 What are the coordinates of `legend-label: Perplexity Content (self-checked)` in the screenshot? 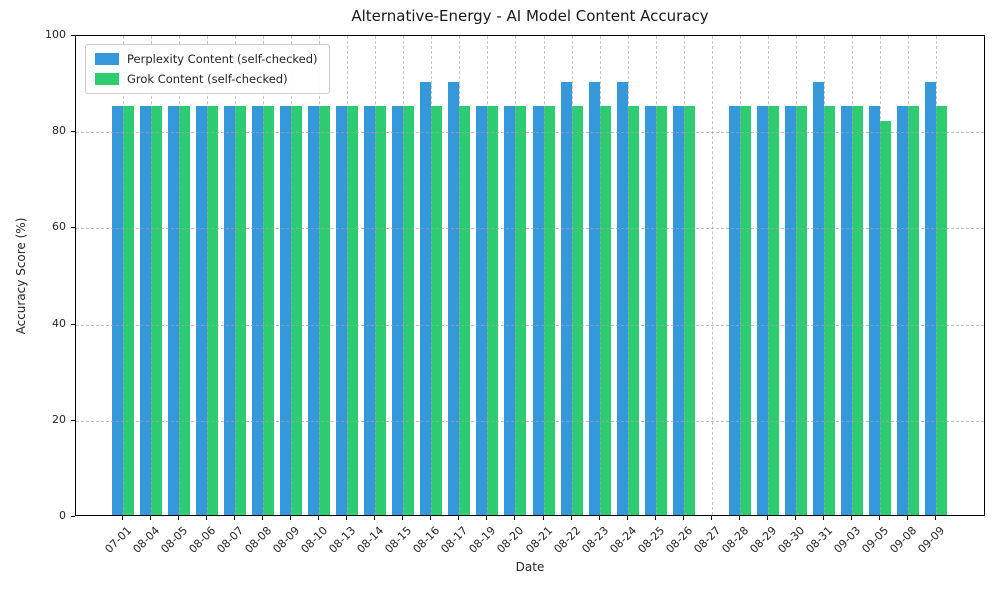 It's located at (222, 59).